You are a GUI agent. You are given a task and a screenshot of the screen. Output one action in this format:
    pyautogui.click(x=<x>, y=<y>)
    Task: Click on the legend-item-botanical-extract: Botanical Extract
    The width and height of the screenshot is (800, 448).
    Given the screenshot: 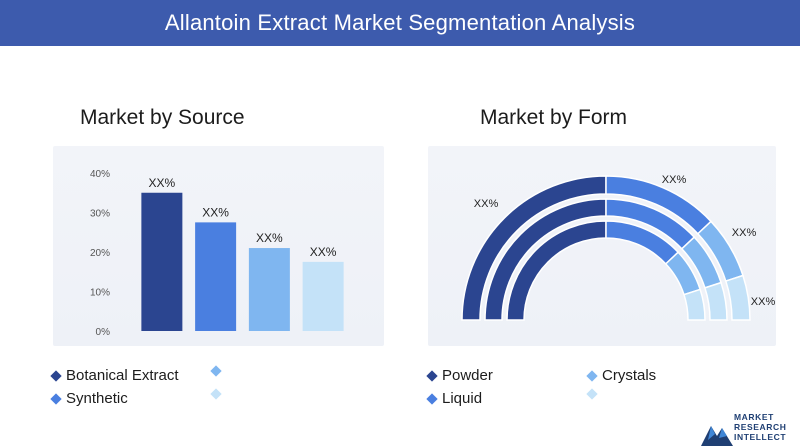 What is the action you would take?
    pyautogui.click(x=114, y=375)
    